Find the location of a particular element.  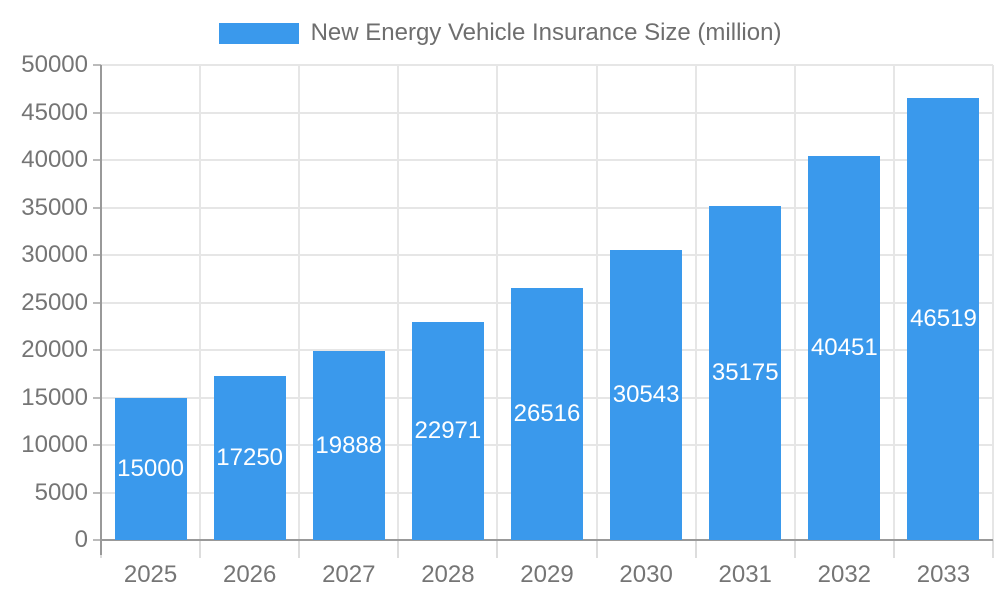

y-axis-tick-label: 35000 is located at coordinates (54, 207).